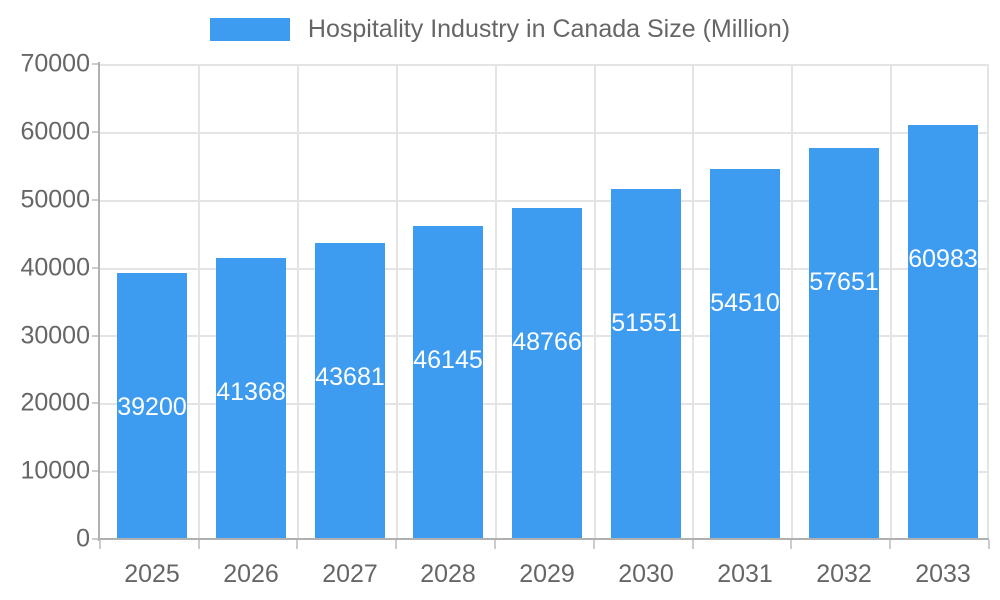  Describe the element at coordinates (547, 574) in the screenshot. I see `x-tick-label-2029: 2029` at that location.